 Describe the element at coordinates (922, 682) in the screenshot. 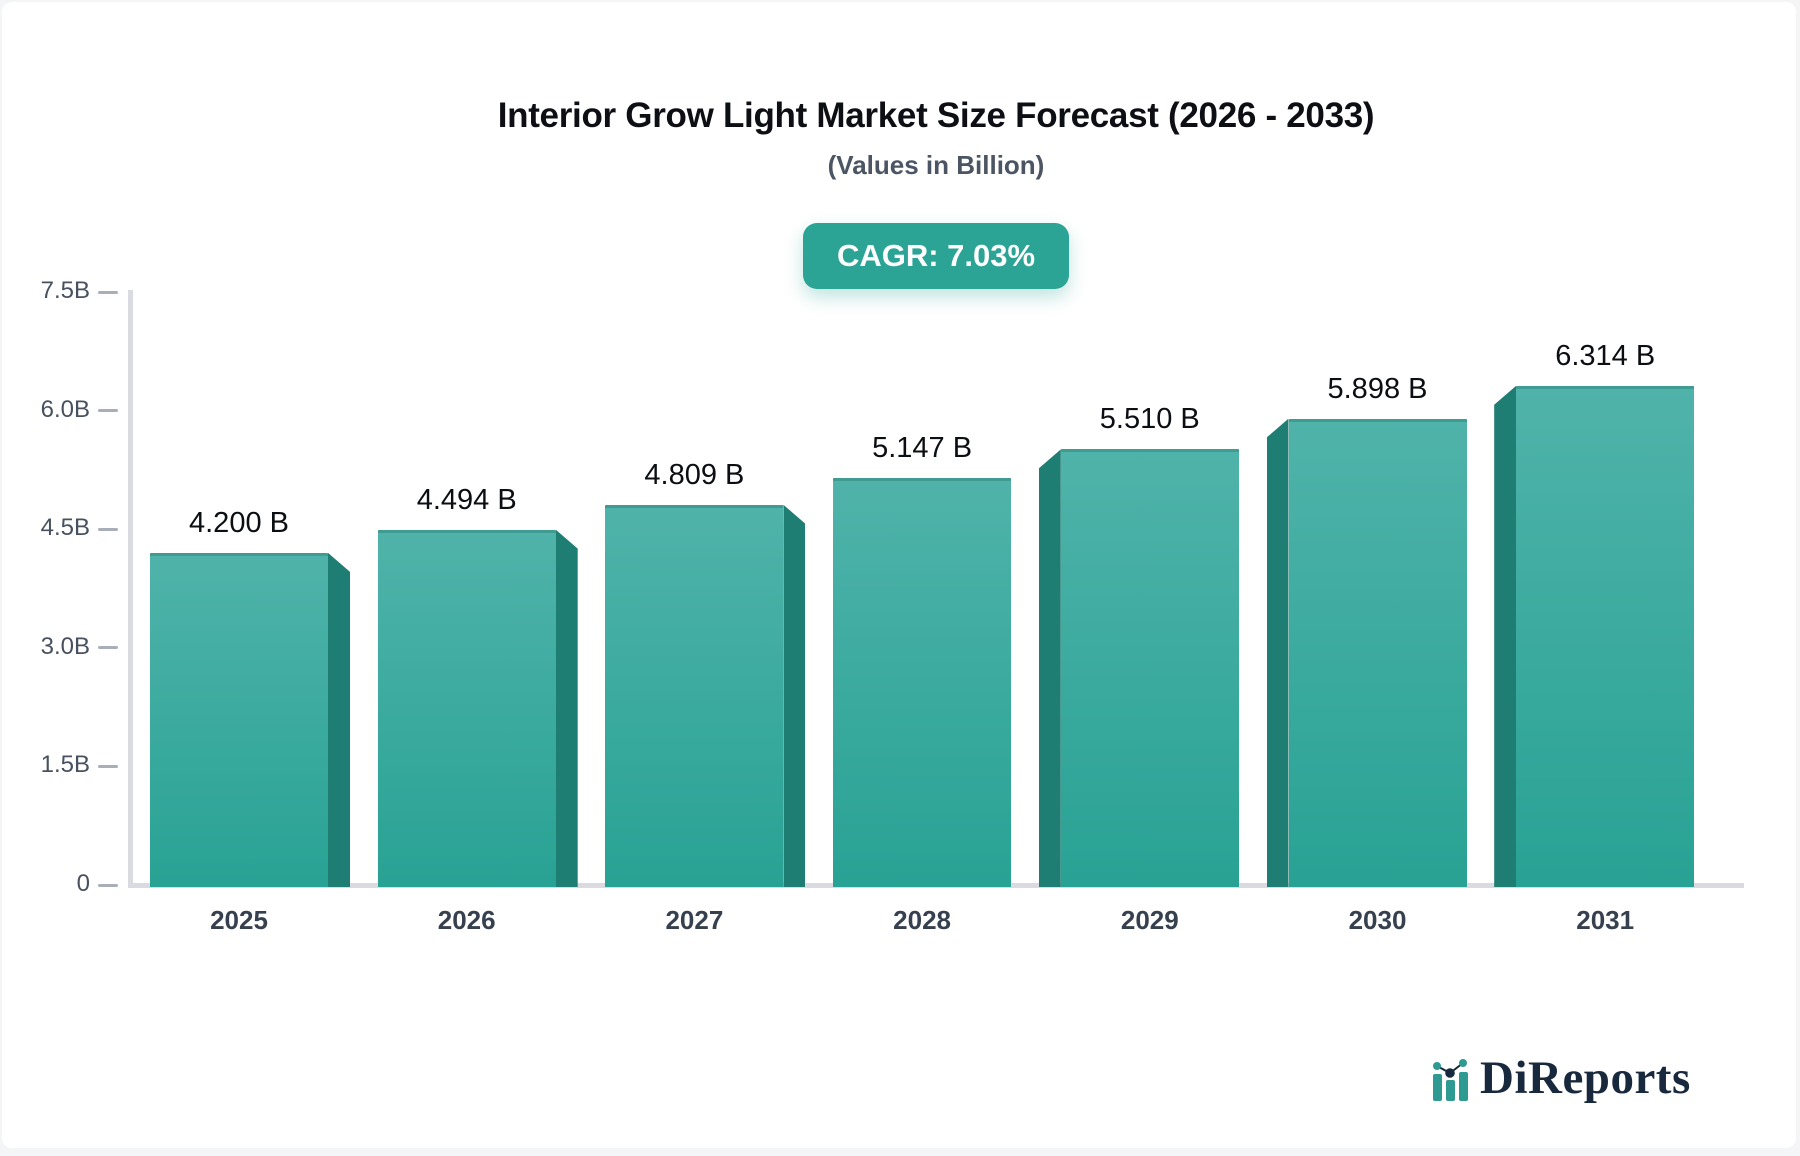

I see `bar-2028` at that location.